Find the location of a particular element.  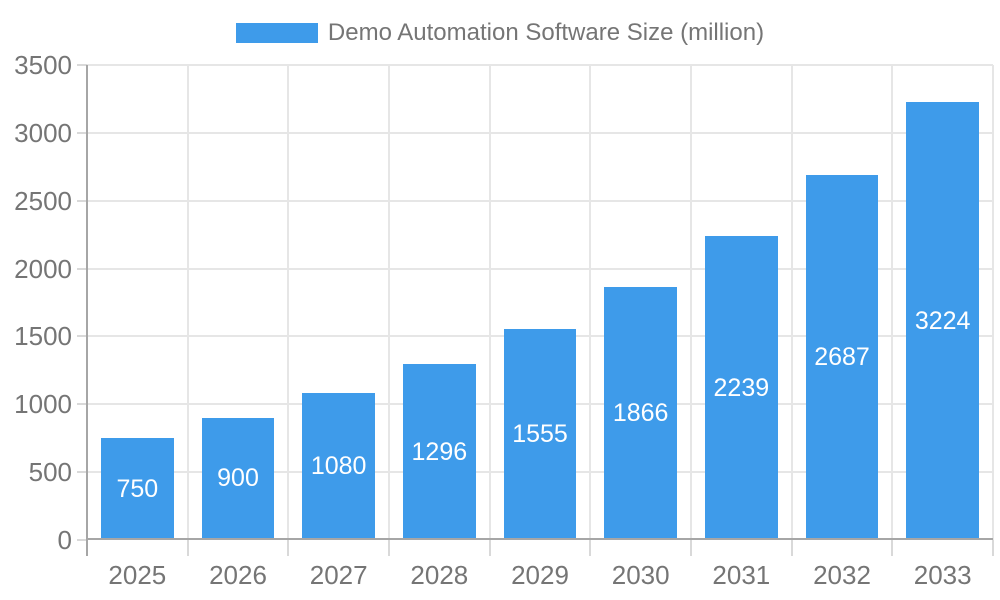

bar-value-label: 900 is located at coordinates (238, 478).